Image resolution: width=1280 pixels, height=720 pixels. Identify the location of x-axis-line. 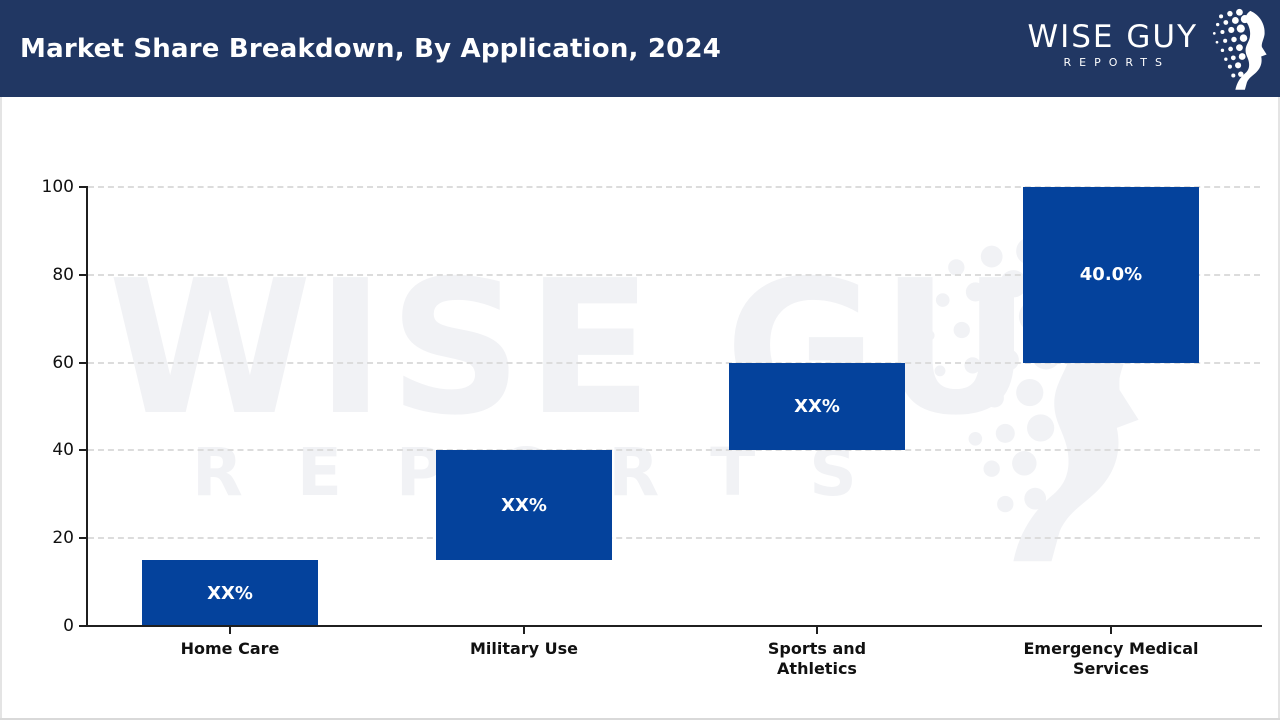
(674, 626).